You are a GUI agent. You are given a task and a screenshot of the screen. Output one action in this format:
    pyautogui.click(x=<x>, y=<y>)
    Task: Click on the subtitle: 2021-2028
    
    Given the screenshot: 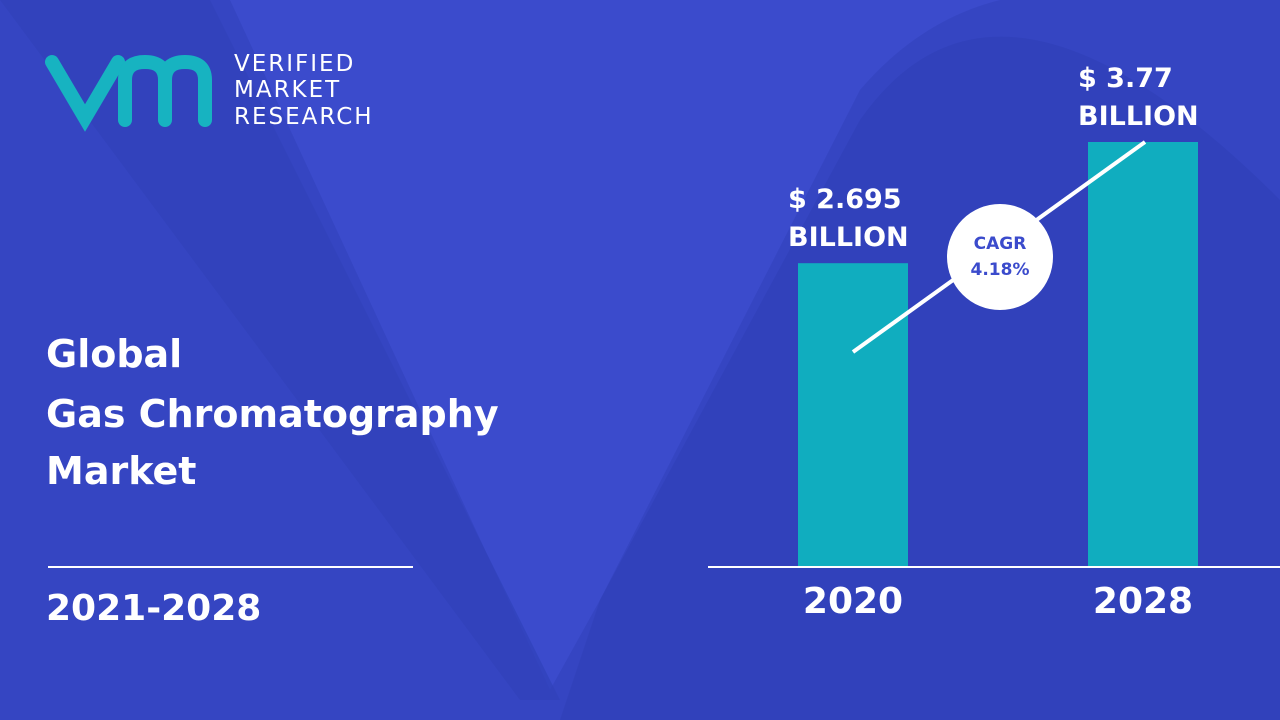 What is the action you would take?
    pyautogui.click(x=153, y=608)
    